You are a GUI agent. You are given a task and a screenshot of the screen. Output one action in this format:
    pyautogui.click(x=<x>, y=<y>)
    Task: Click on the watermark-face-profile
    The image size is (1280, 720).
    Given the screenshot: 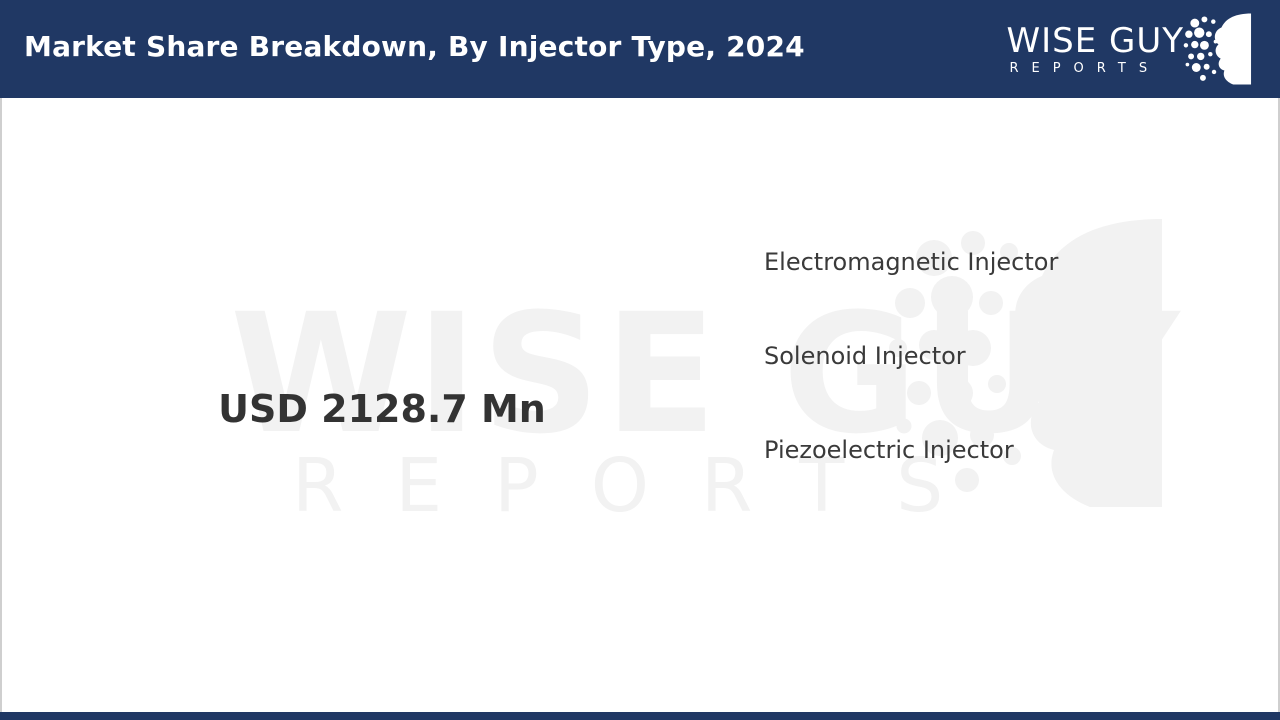 What is the action you would take?
    pyautogui.click(x=1025, y=363)
    